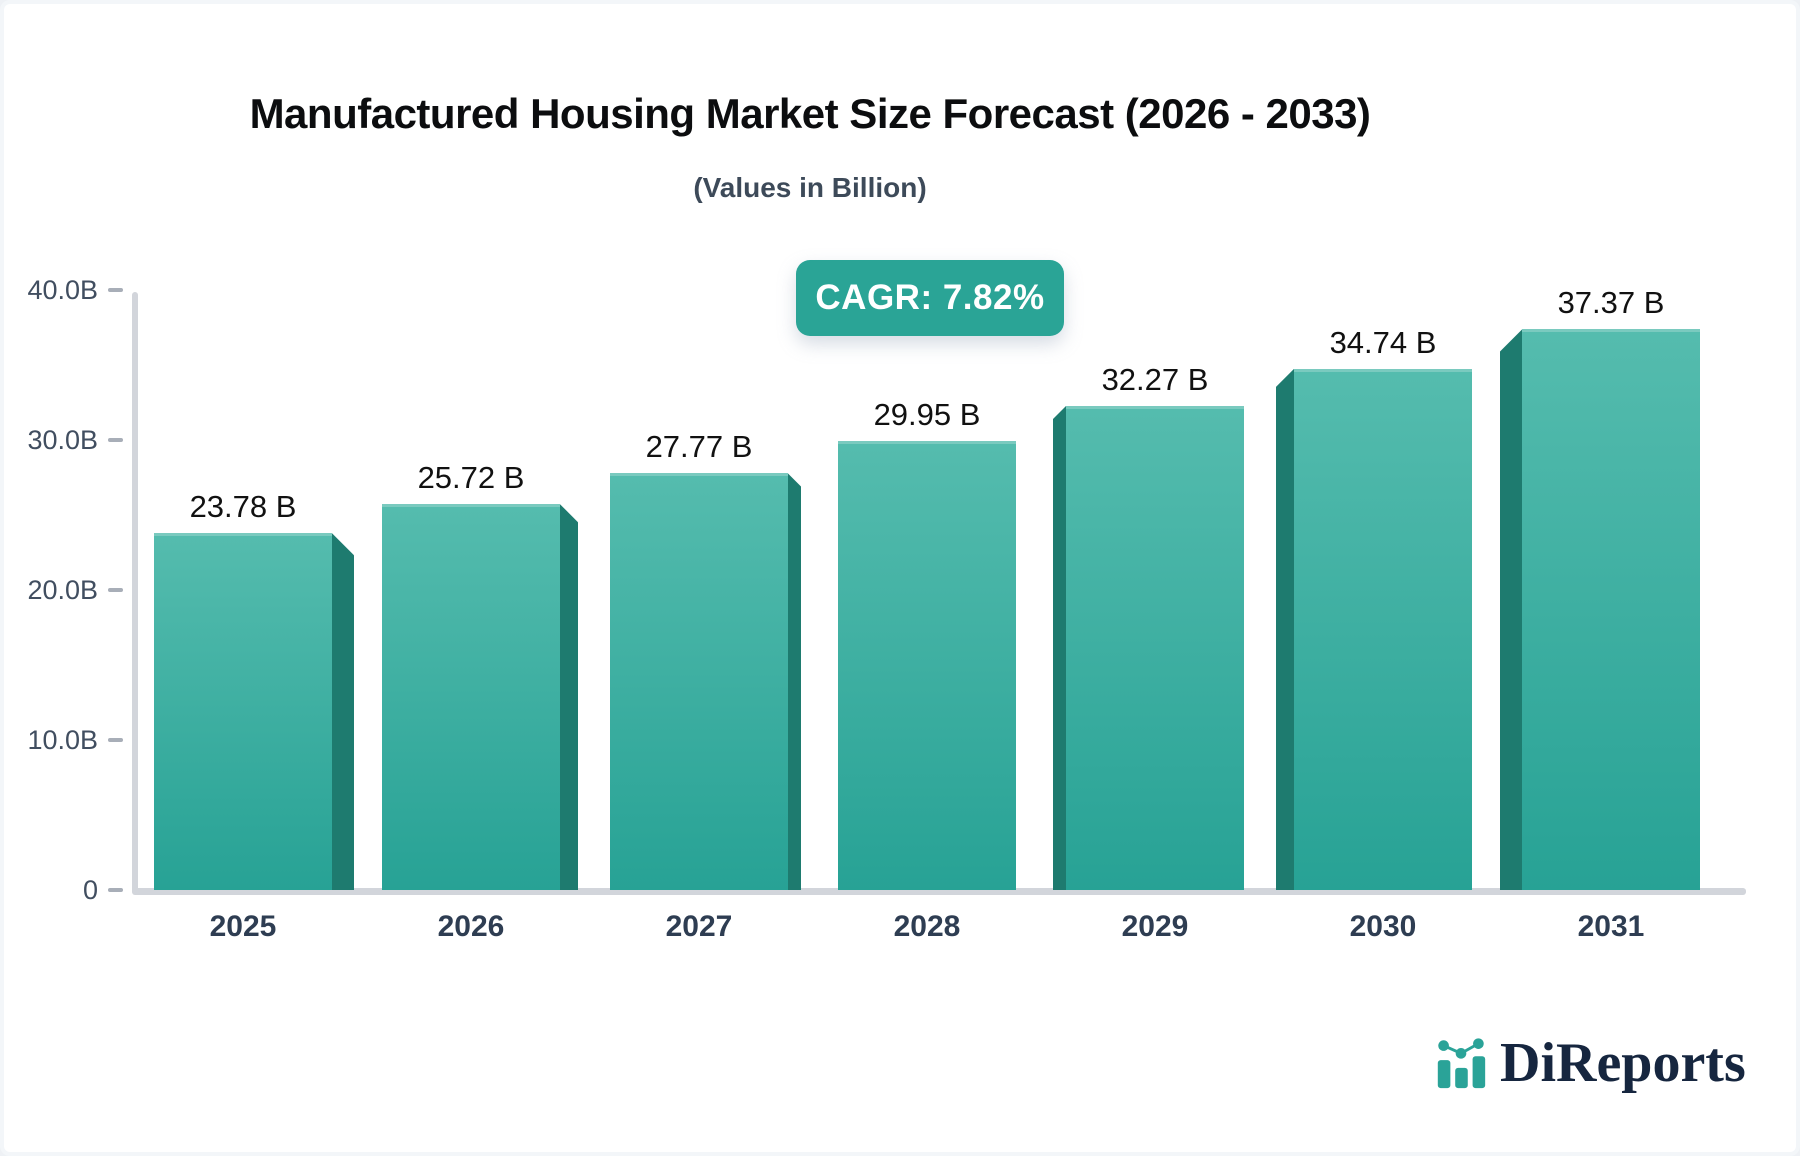  I want to click on bar-value-label: 37.37 B, so click(1611, 303).